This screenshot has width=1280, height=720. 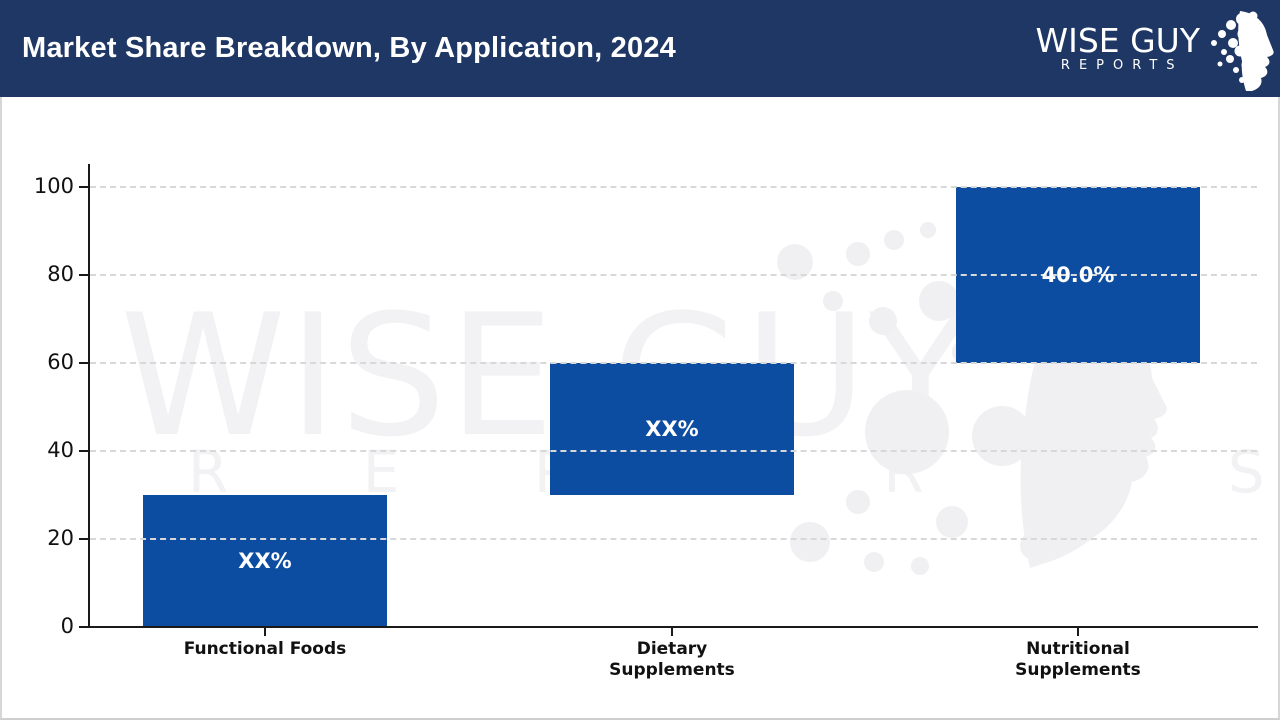 What do you see at coordinates (60, 274) in the screenshot?
I see `y-tick-label: 80` at bounding box center [60, 274].